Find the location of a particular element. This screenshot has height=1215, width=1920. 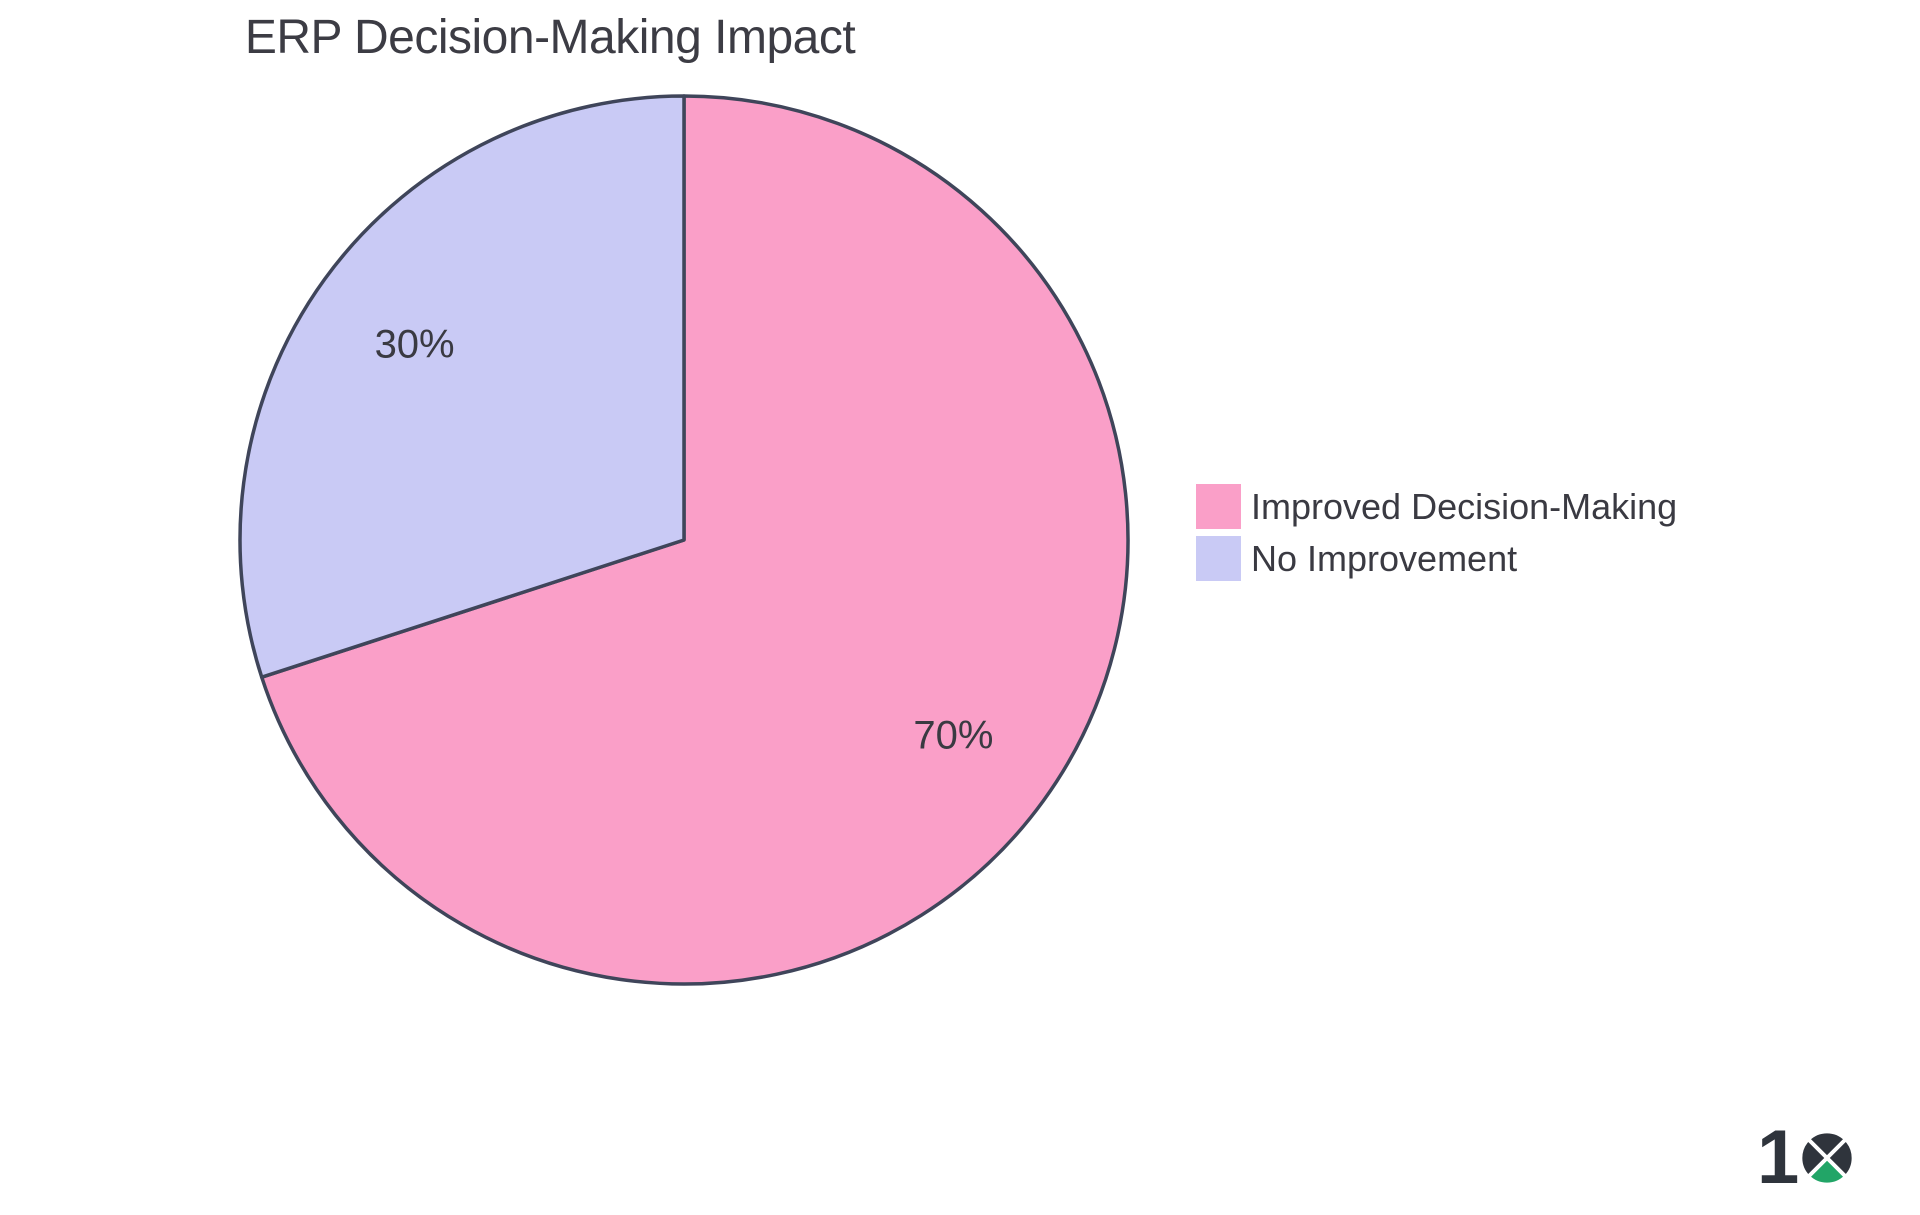

brand-logo: 1 is located at coordinates (1806, 1157).